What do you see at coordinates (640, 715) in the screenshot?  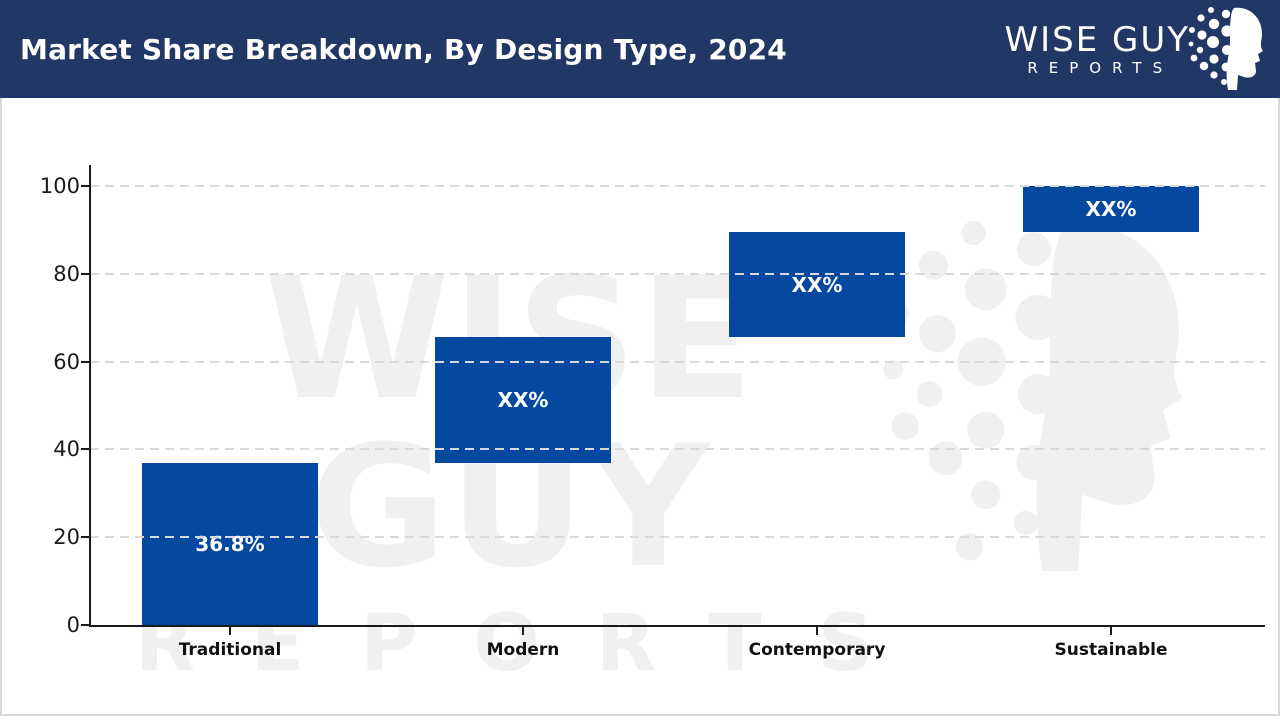 I see `bottom-border` at bounding box center [640, 715].